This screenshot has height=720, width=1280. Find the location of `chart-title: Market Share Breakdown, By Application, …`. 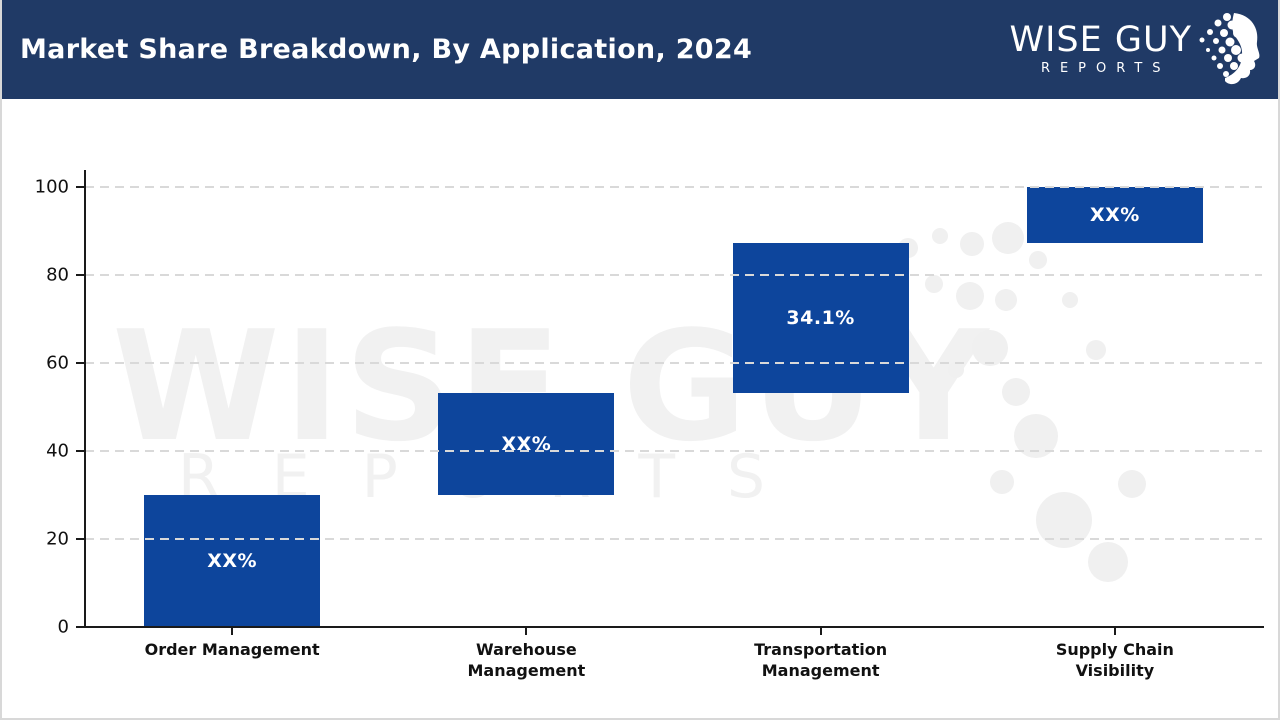

chart-title: Market Share Breakdown, By Application, … is located at coordinates (386, 49).